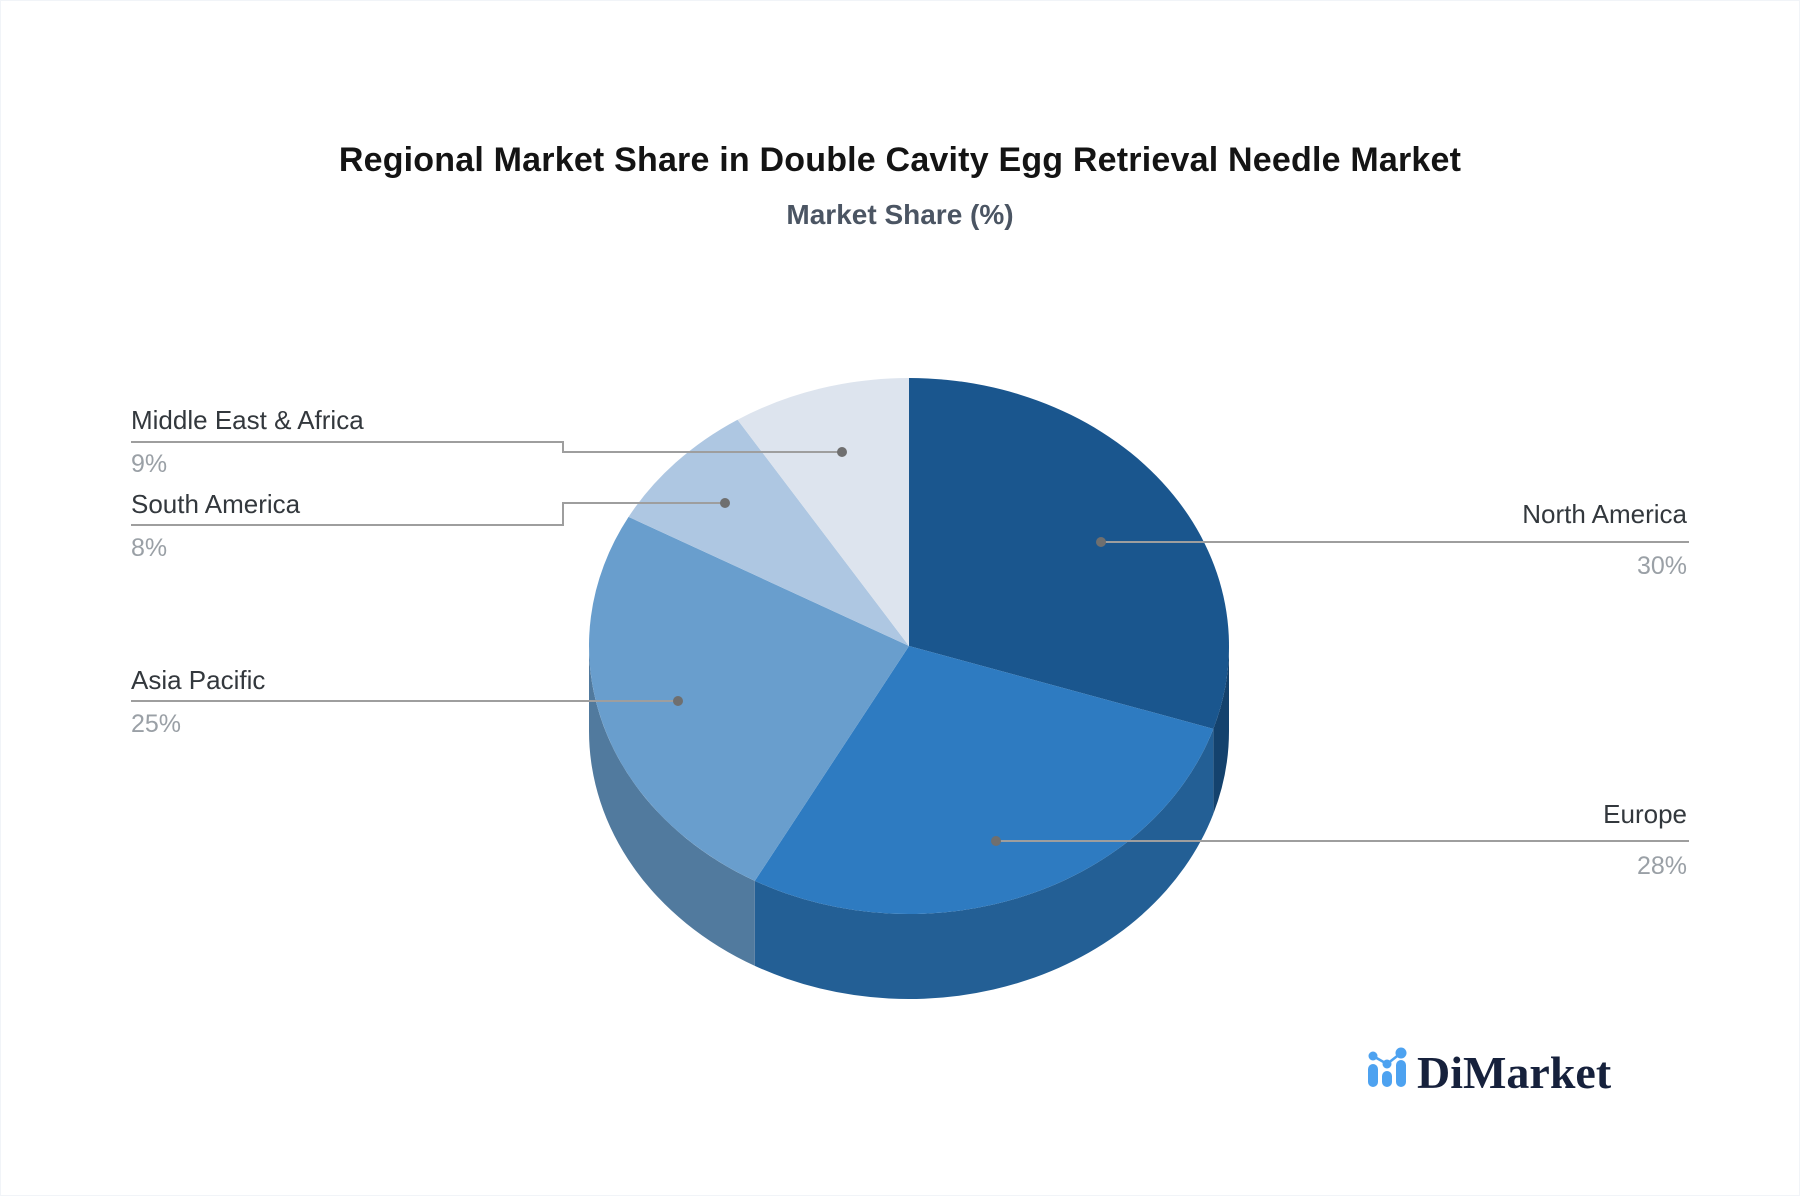 This screenshot has height=1196, width=1800. What do you see at coordinates (485, 447) in the screenshot?
I see `leader-line-middle-east-africa` at bounding box center [485, 447].